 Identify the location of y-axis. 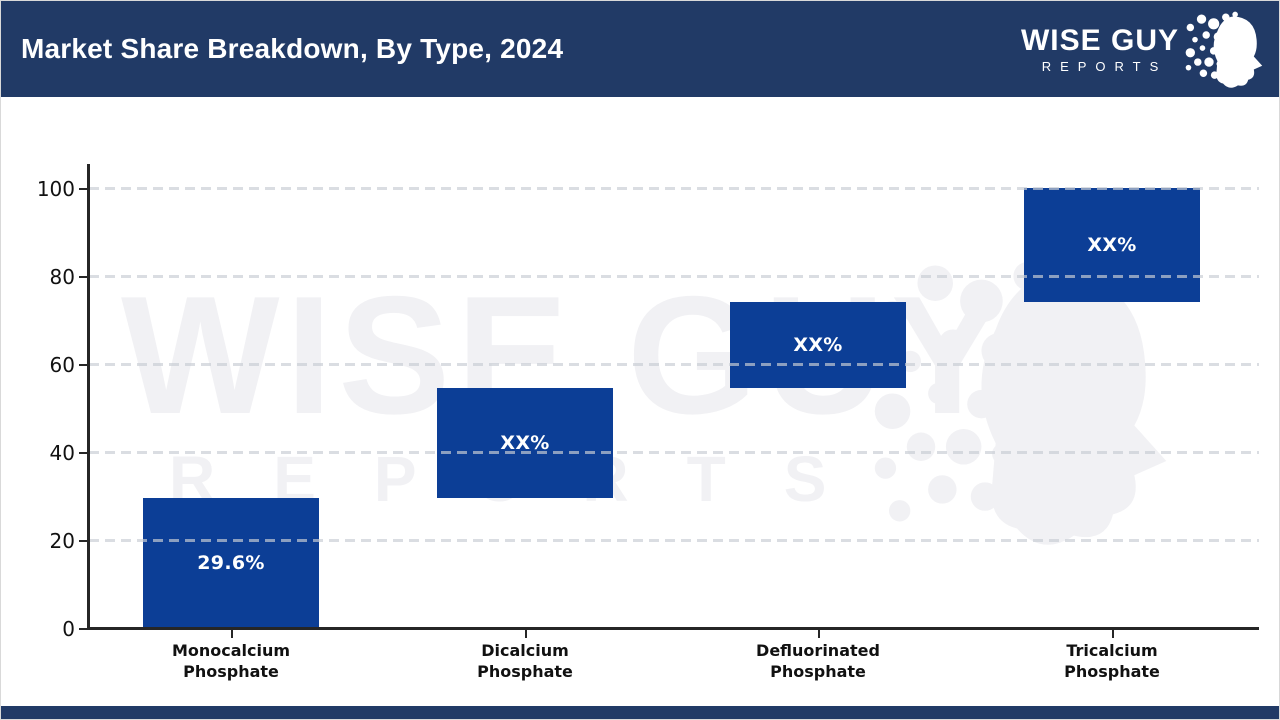
(88, 397).